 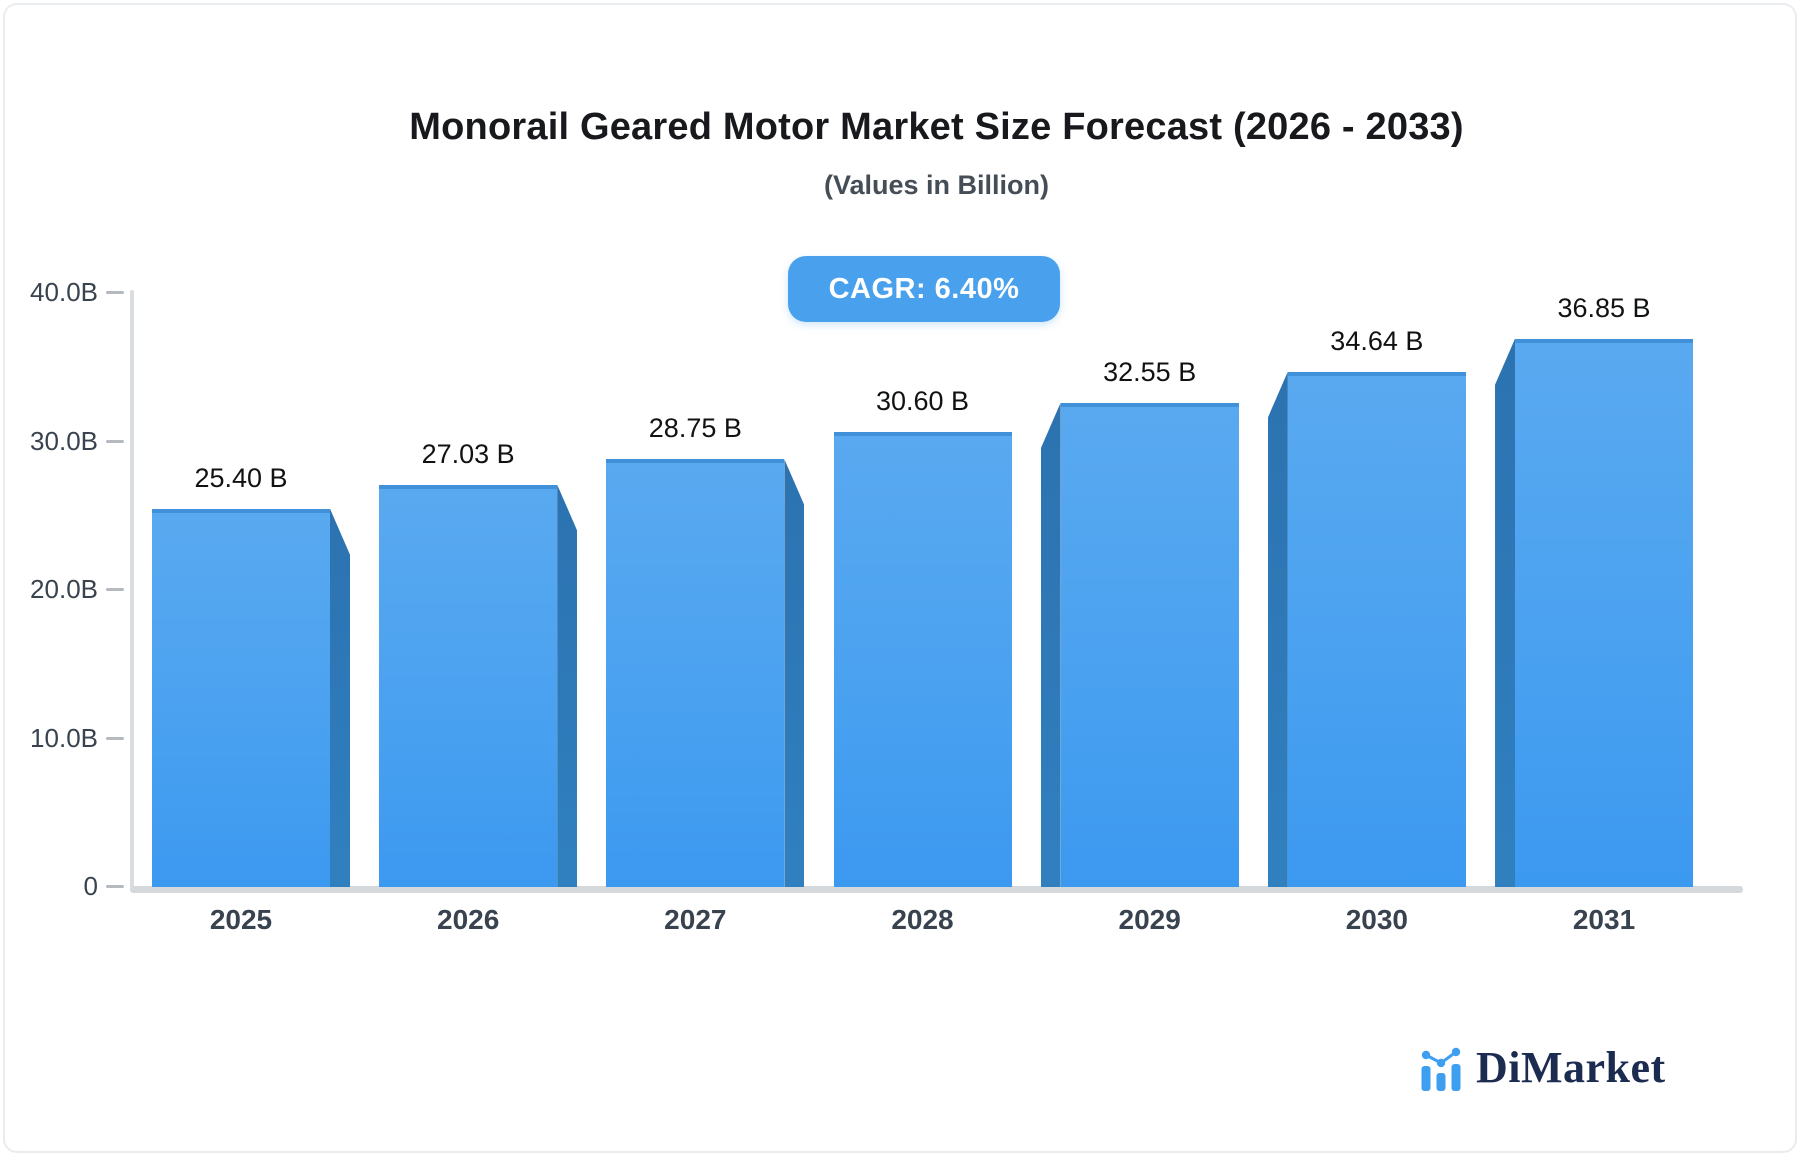 What do you see at coordinates (90, 886) in the screenshot?
I see `y-axis-tick-label: 0` at bounding box center [90, 886].